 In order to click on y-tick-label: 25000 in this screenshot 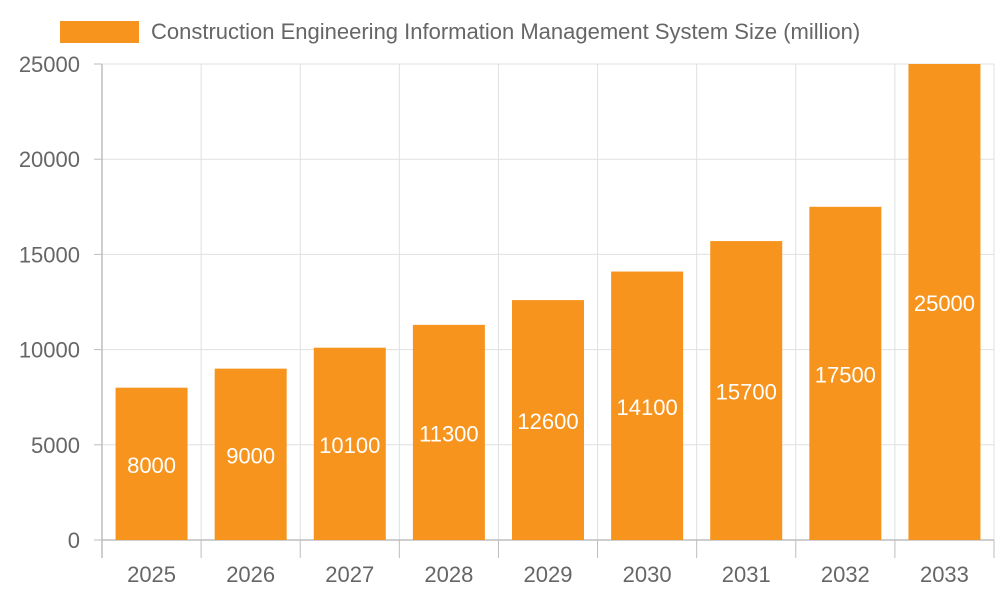, I will do `click(49, 64)`.